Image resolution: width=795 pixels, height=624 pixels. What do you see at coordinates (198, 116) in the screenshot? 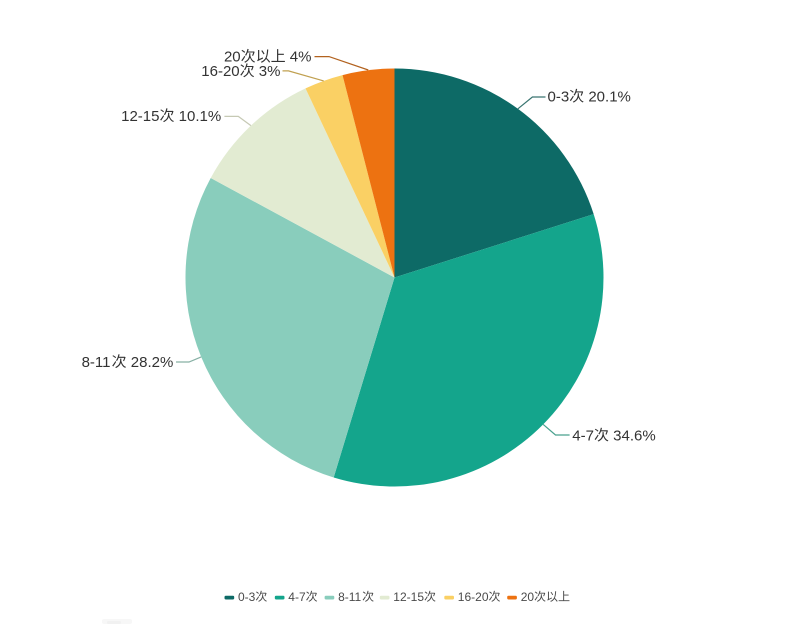
I see `svg-text: 10.1%` at bounding box center [198, 116].